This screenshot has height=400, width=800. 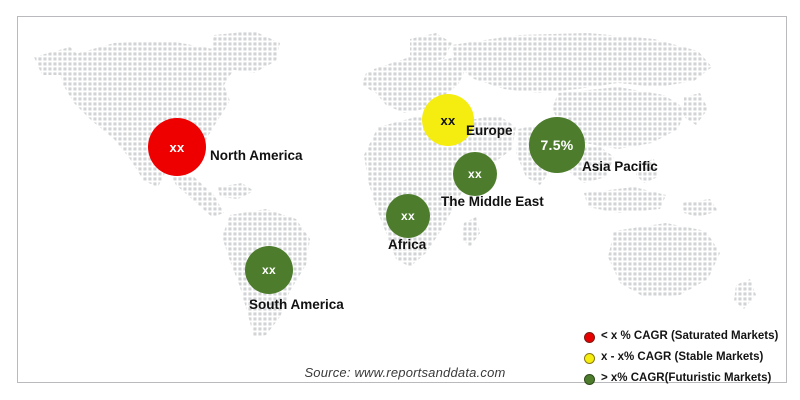 I want to click on bubble-value-africa: xx, so click(x=408, y=216).